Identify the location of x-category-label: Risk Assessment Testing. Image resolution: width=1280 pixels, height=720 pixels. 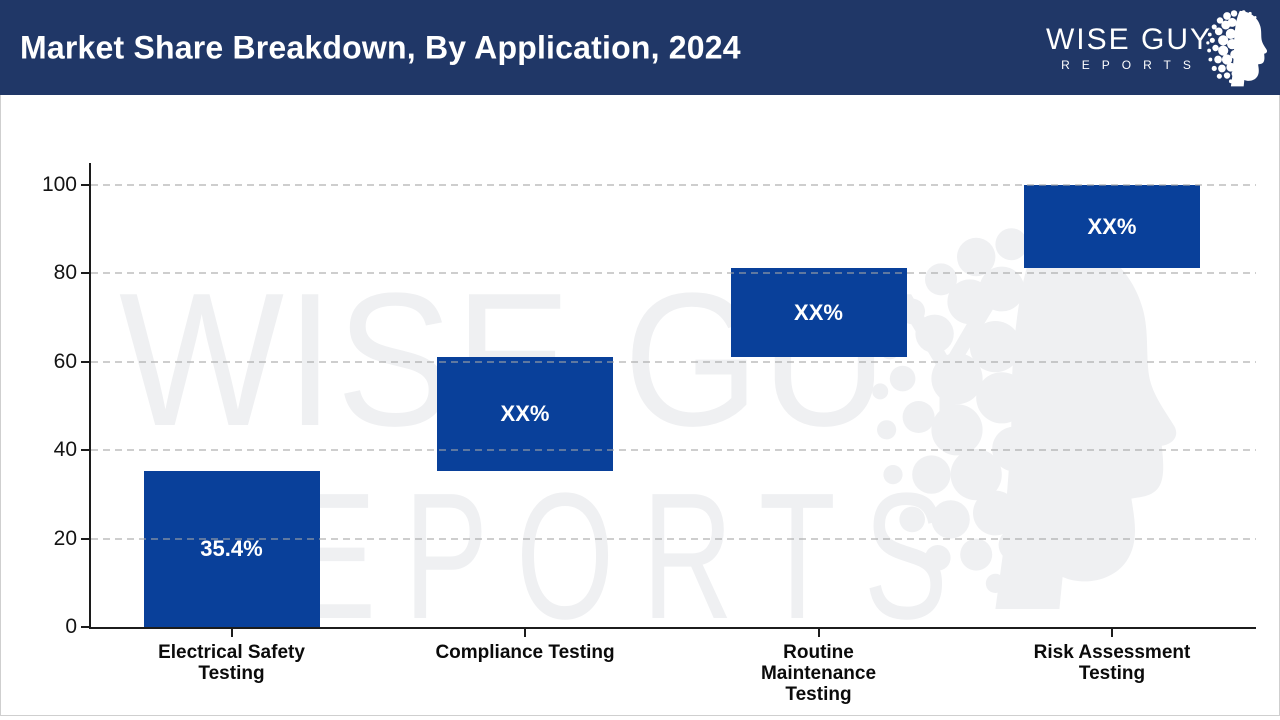
(1112, 663).